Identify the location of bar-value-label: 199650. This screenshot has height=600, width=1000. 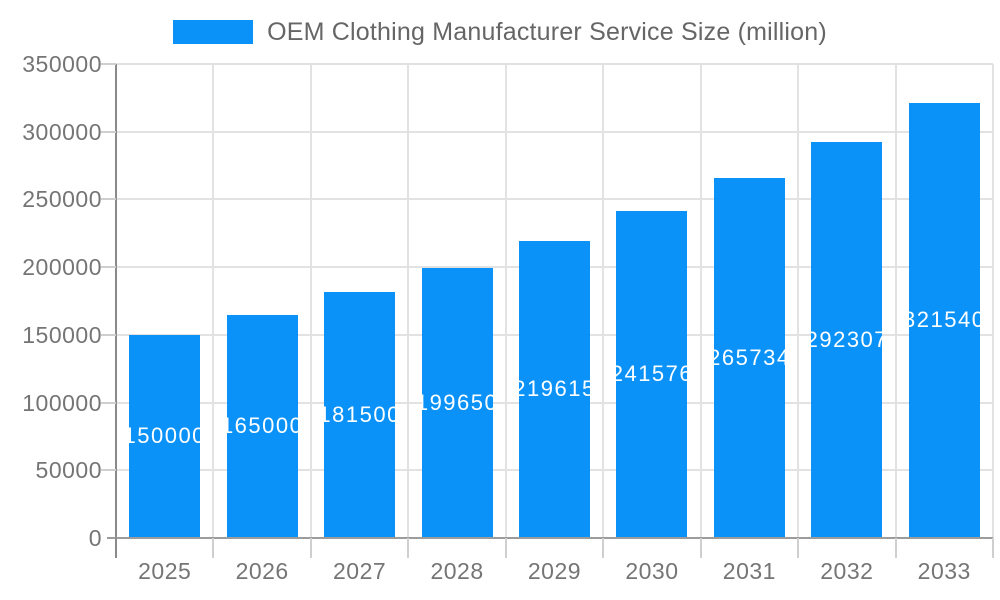
(457, 402).